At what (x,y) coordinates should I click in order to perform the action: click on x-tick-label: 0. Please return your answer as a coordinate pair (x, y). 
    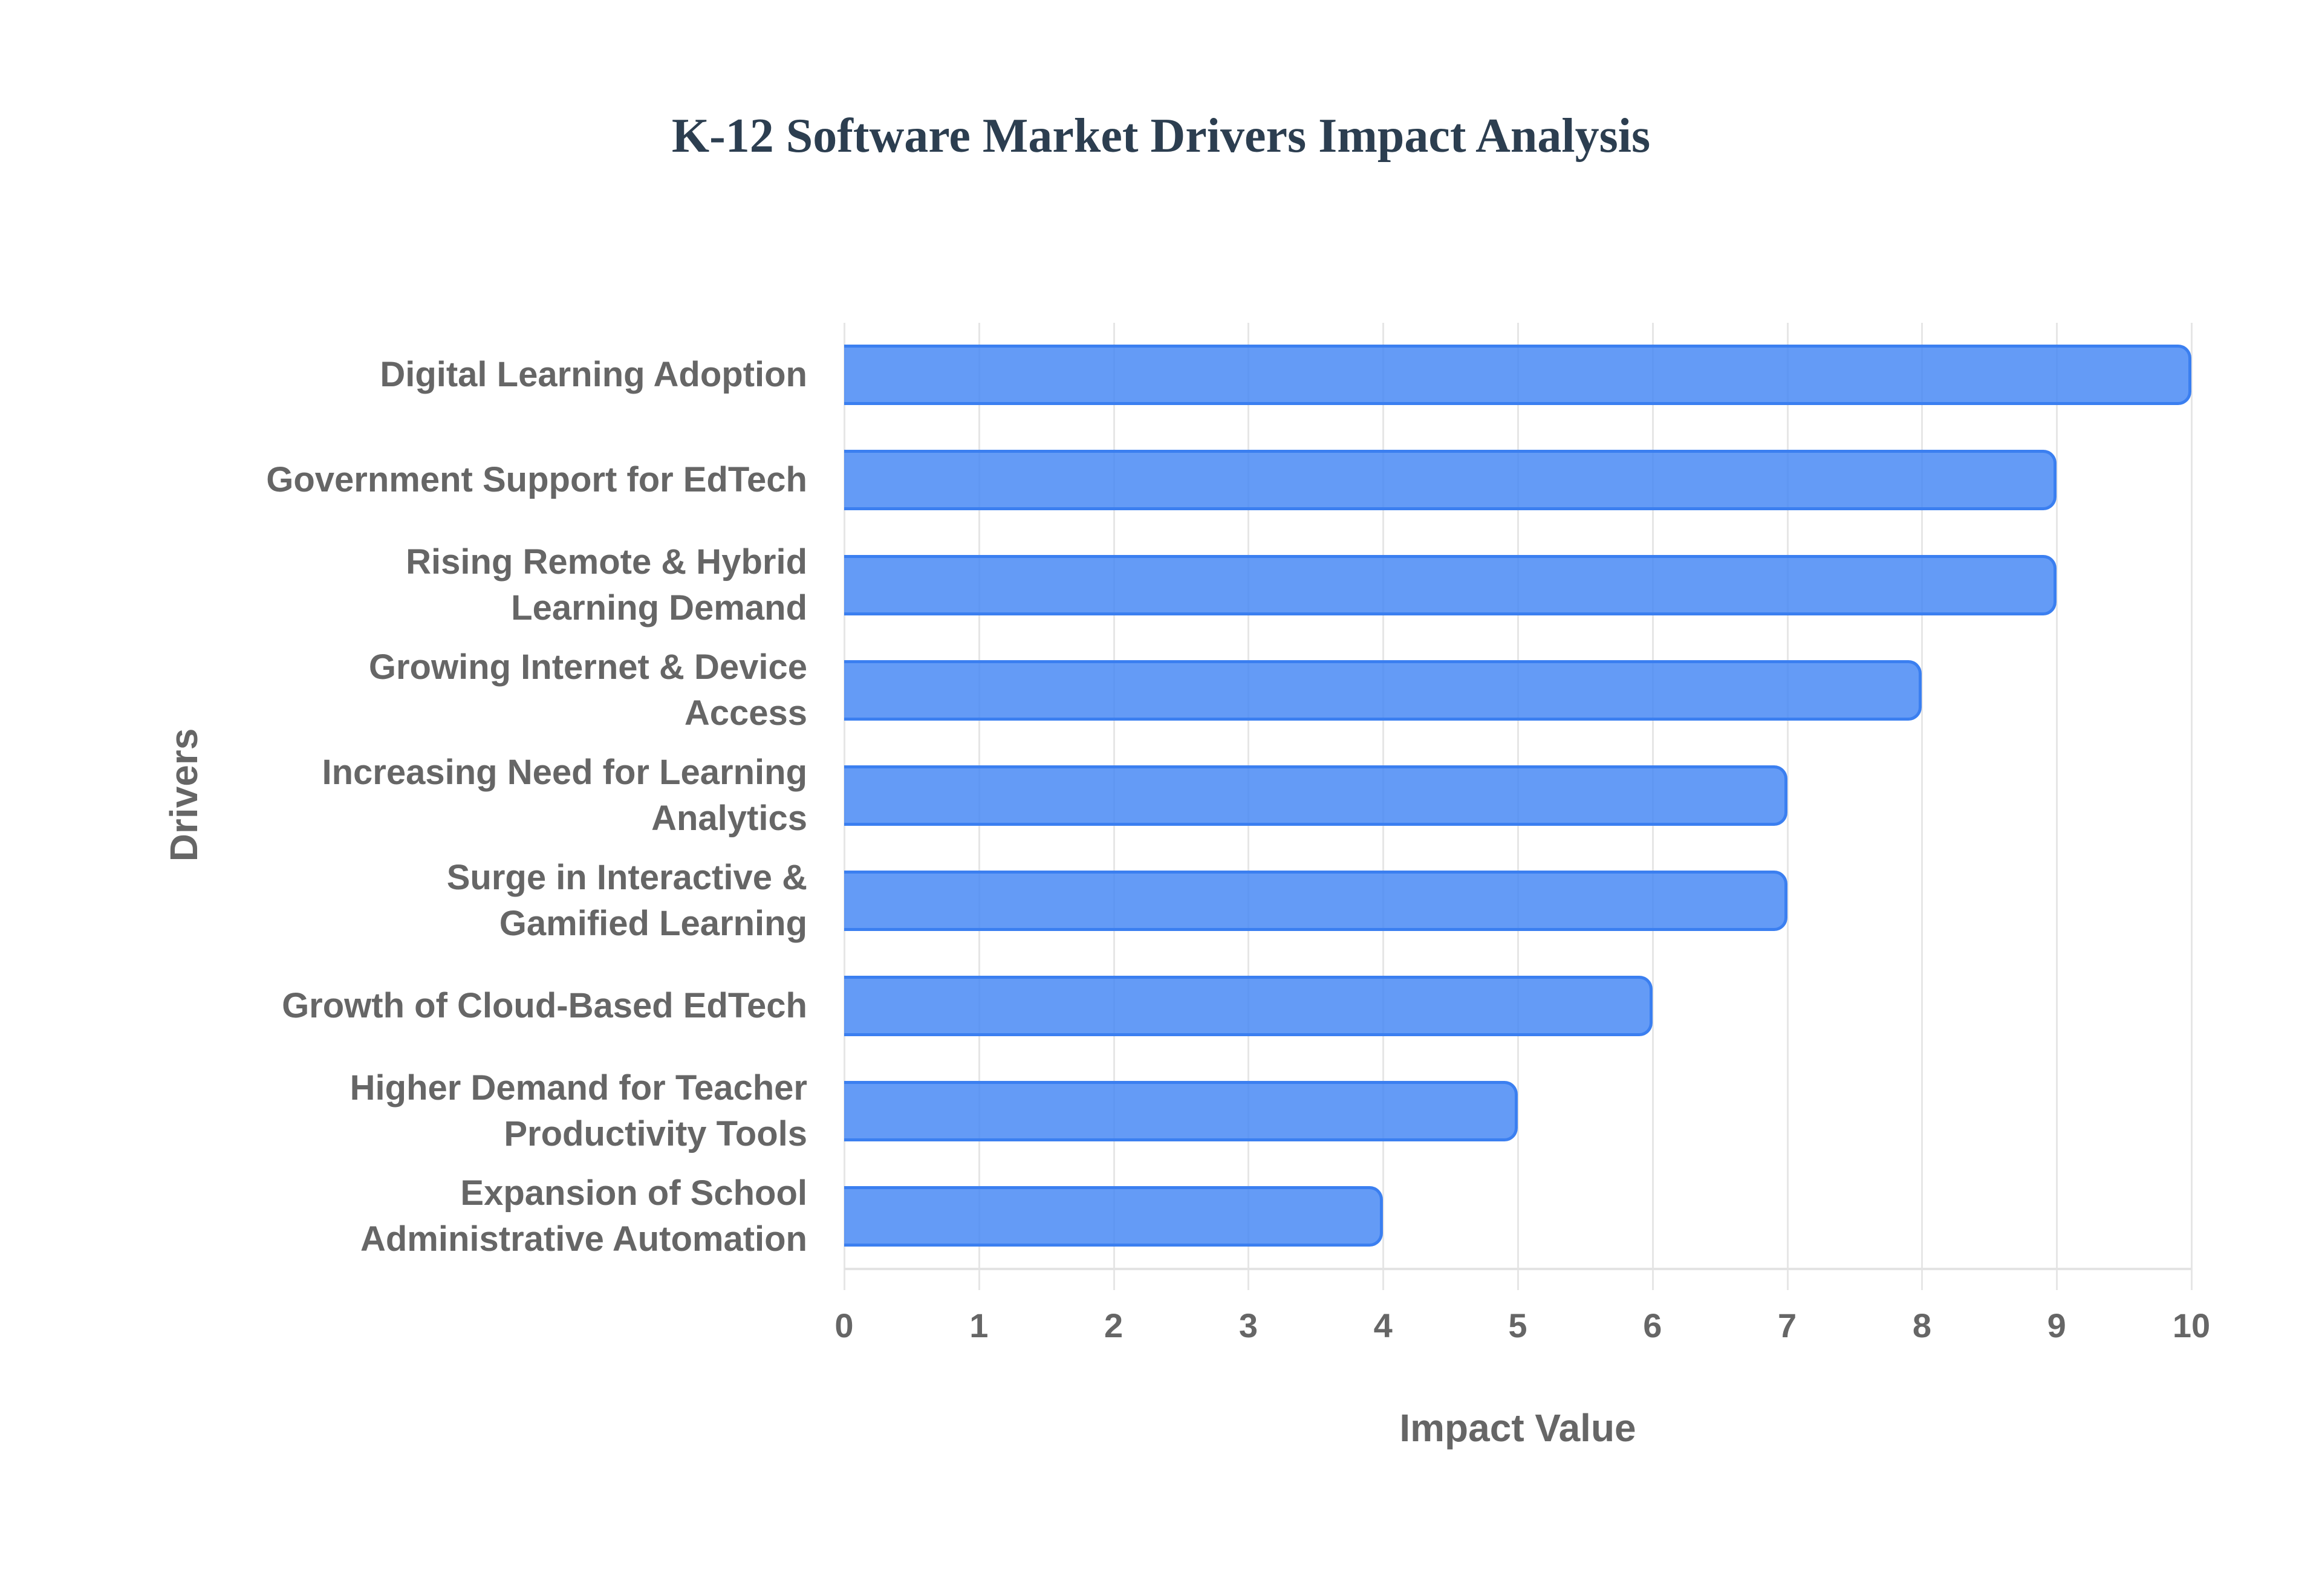
    Looking at the image, I should click on (844, 1325).